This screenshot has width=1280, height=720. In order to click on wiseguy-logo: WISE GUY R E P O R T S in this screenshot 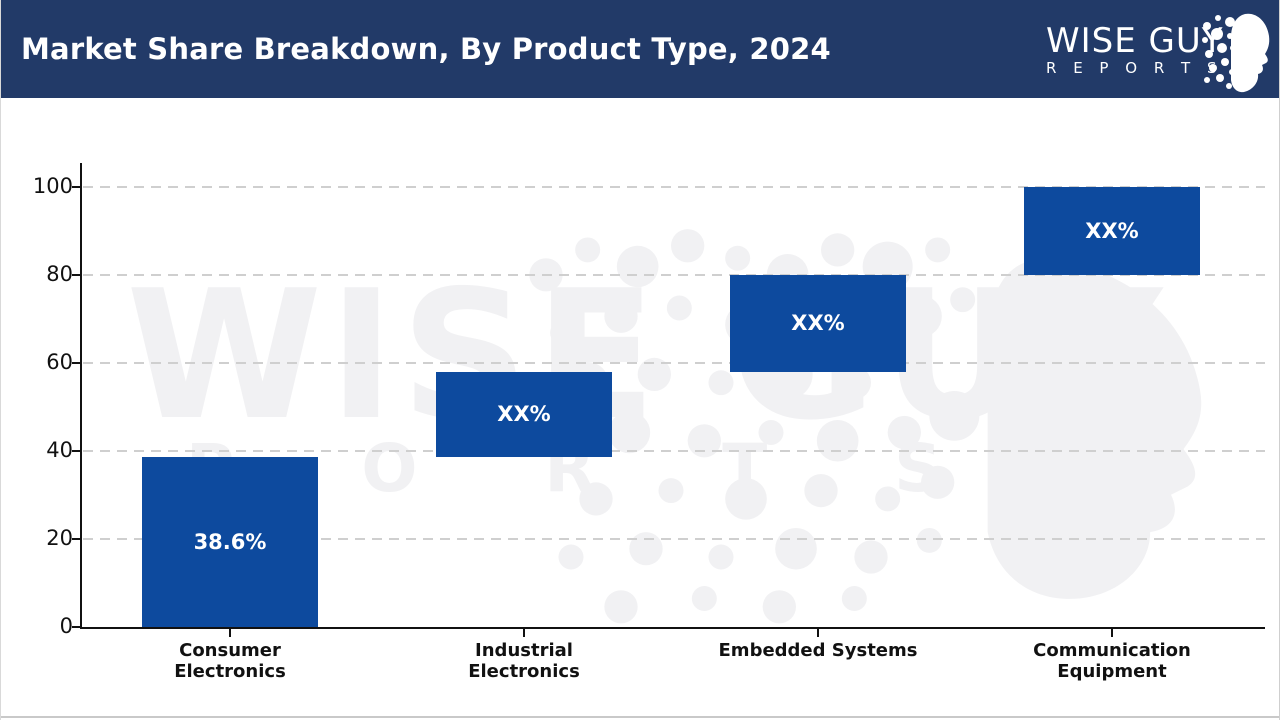, I will do `click(1140, 50)`.